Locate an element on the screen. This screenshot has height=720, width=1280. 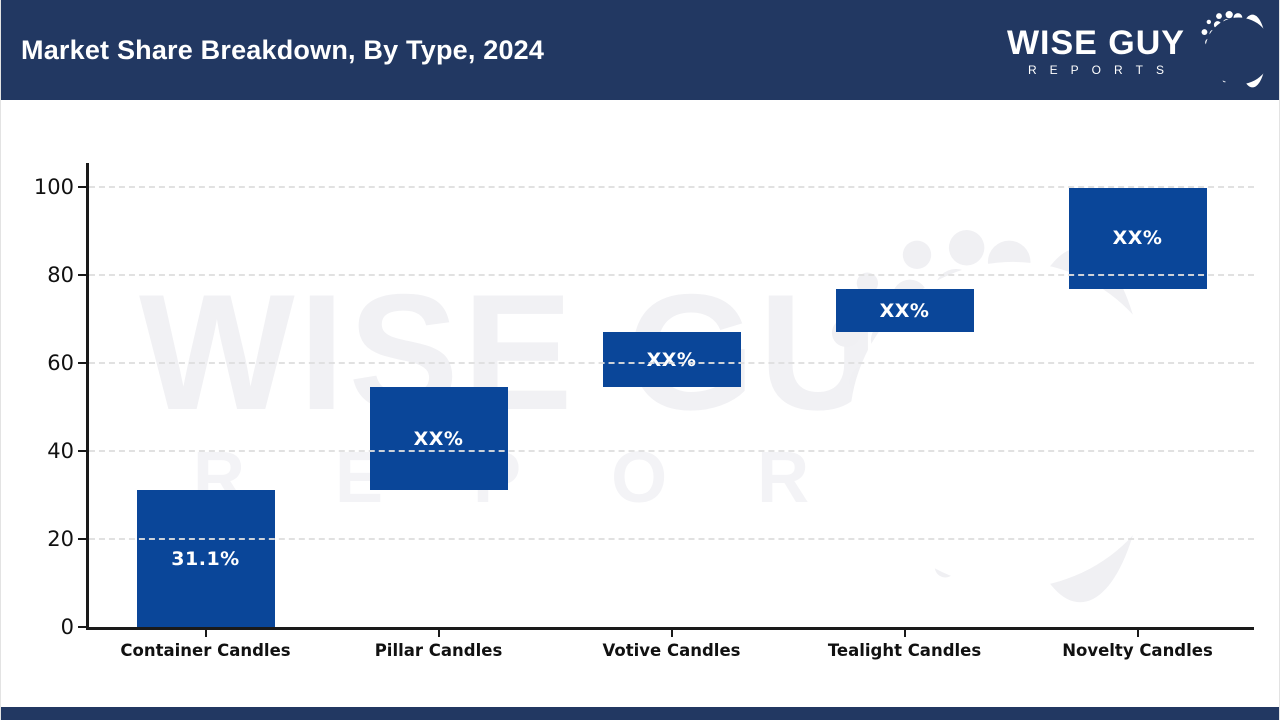
x-axis-spine is located at coordinates (670, 628).